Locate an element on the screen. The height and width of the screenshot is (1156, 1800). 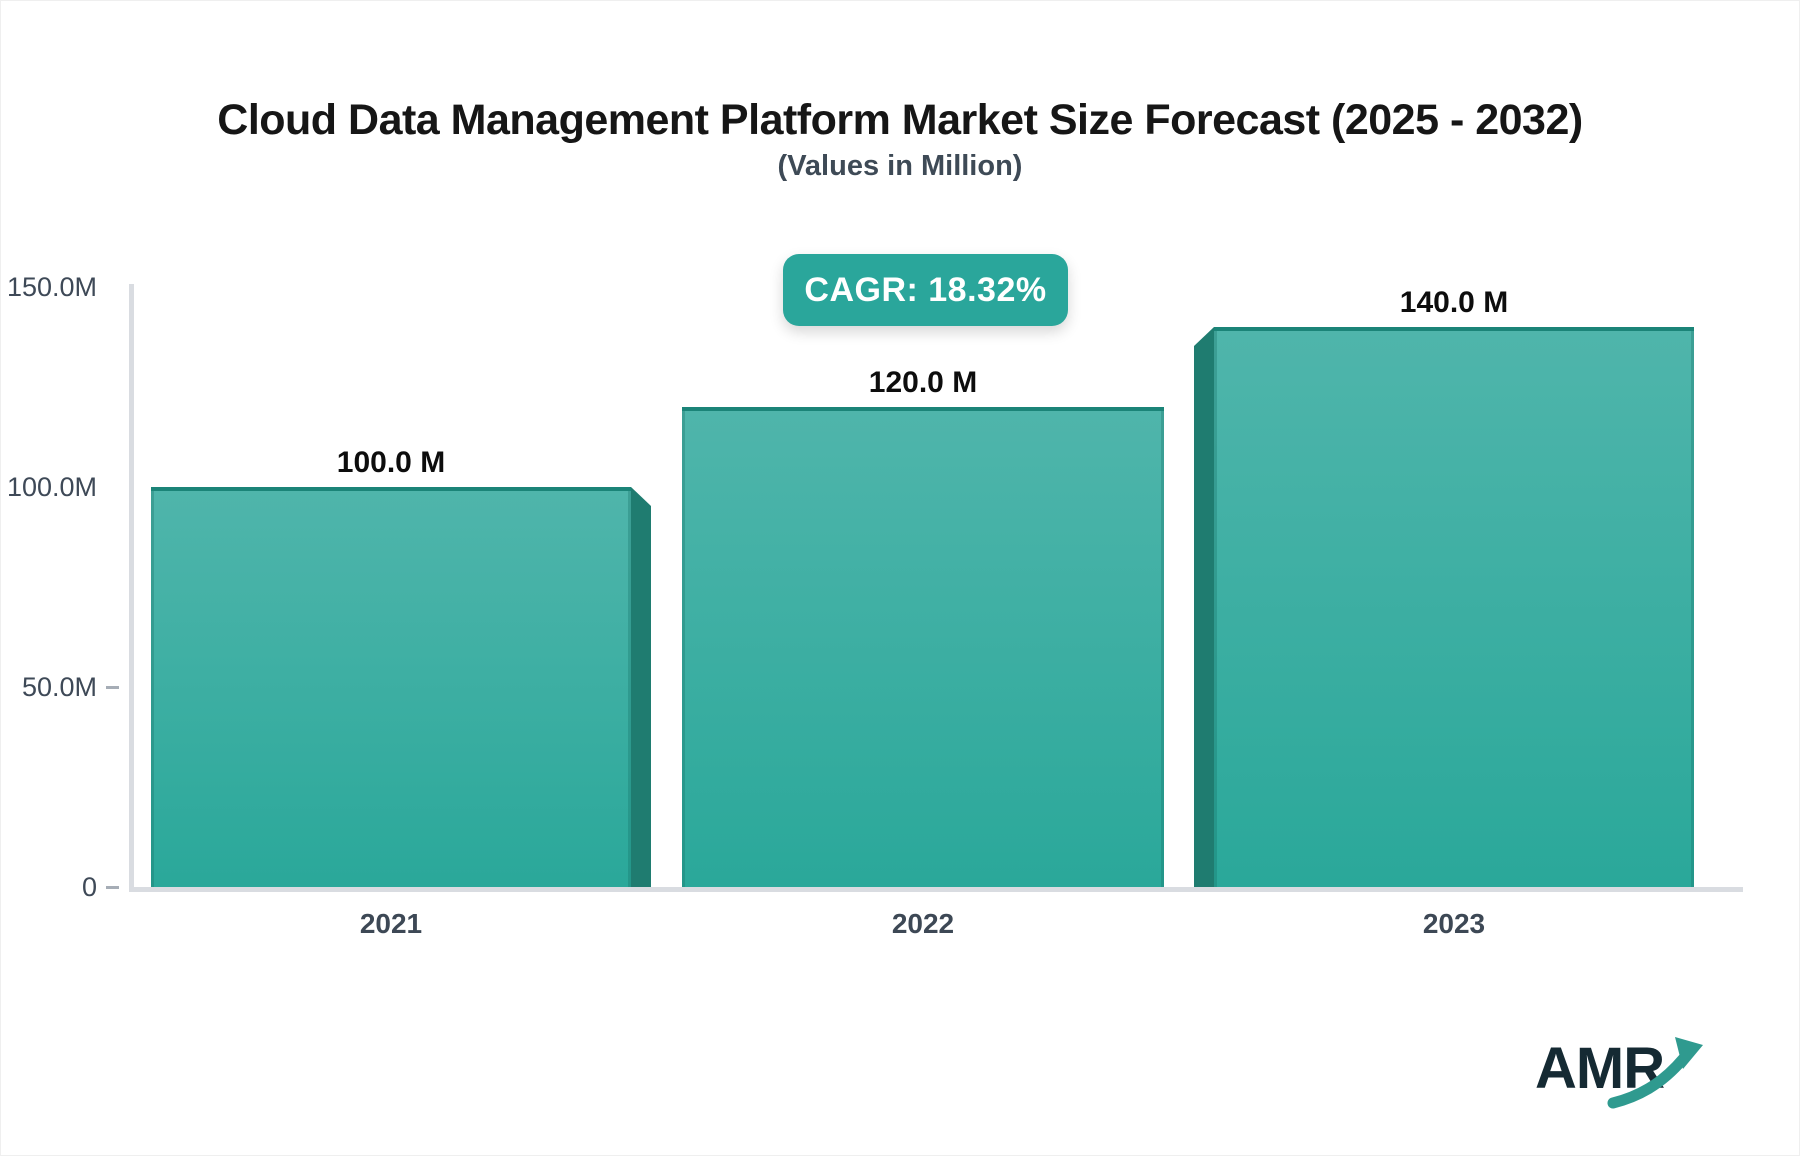
bar-3d-side-2021 is located at coordinates (641, 687).